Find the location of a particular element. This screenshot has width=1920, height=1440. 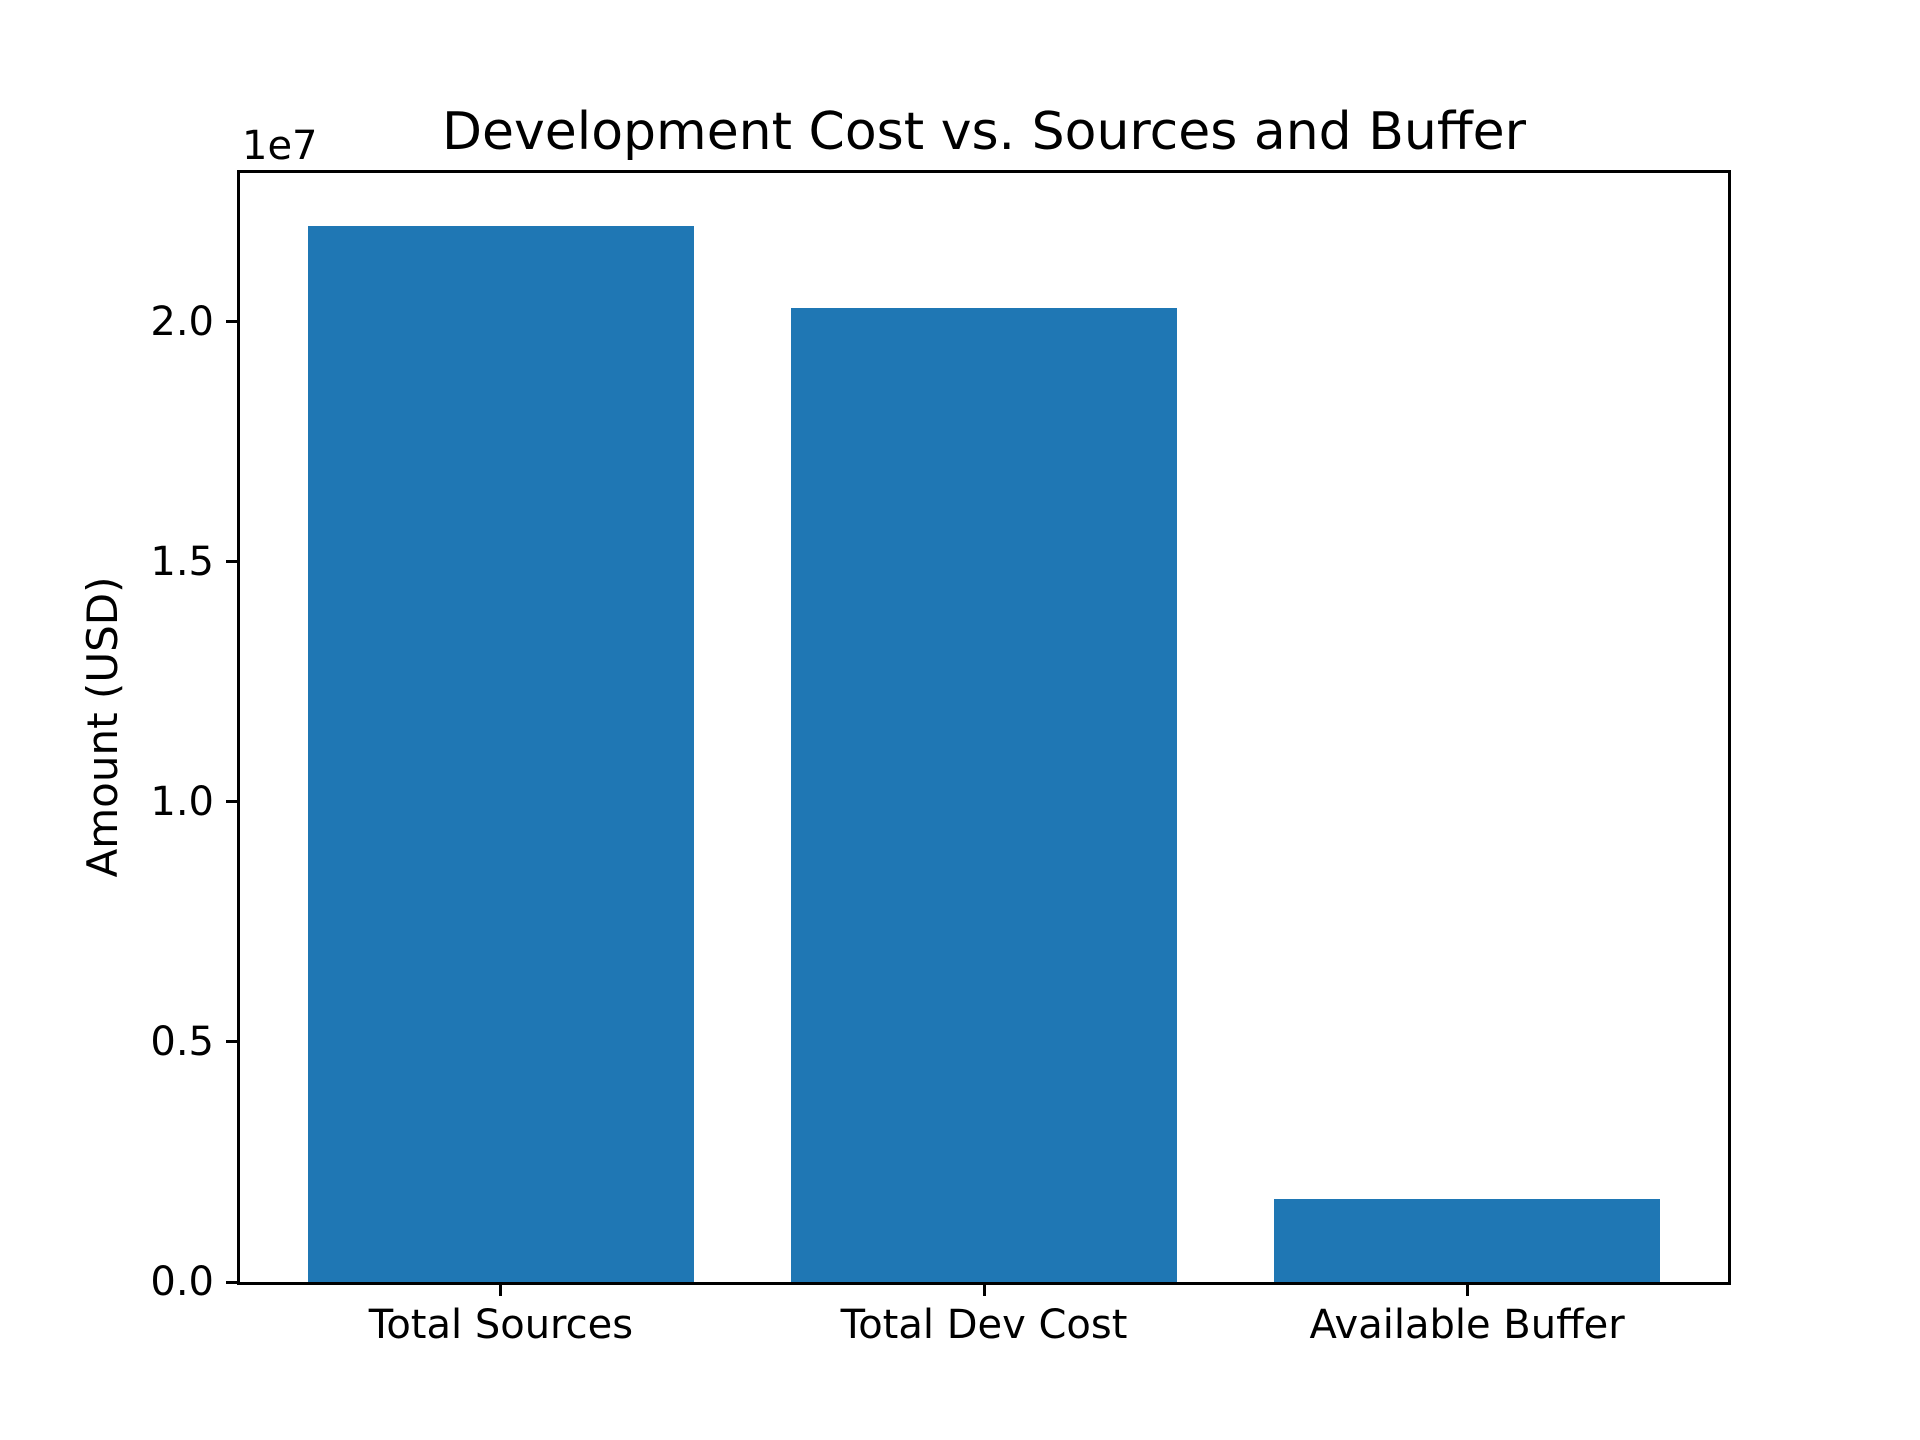

x-tick-label: Total Dev Cost is located at coordinates (984, 1325).